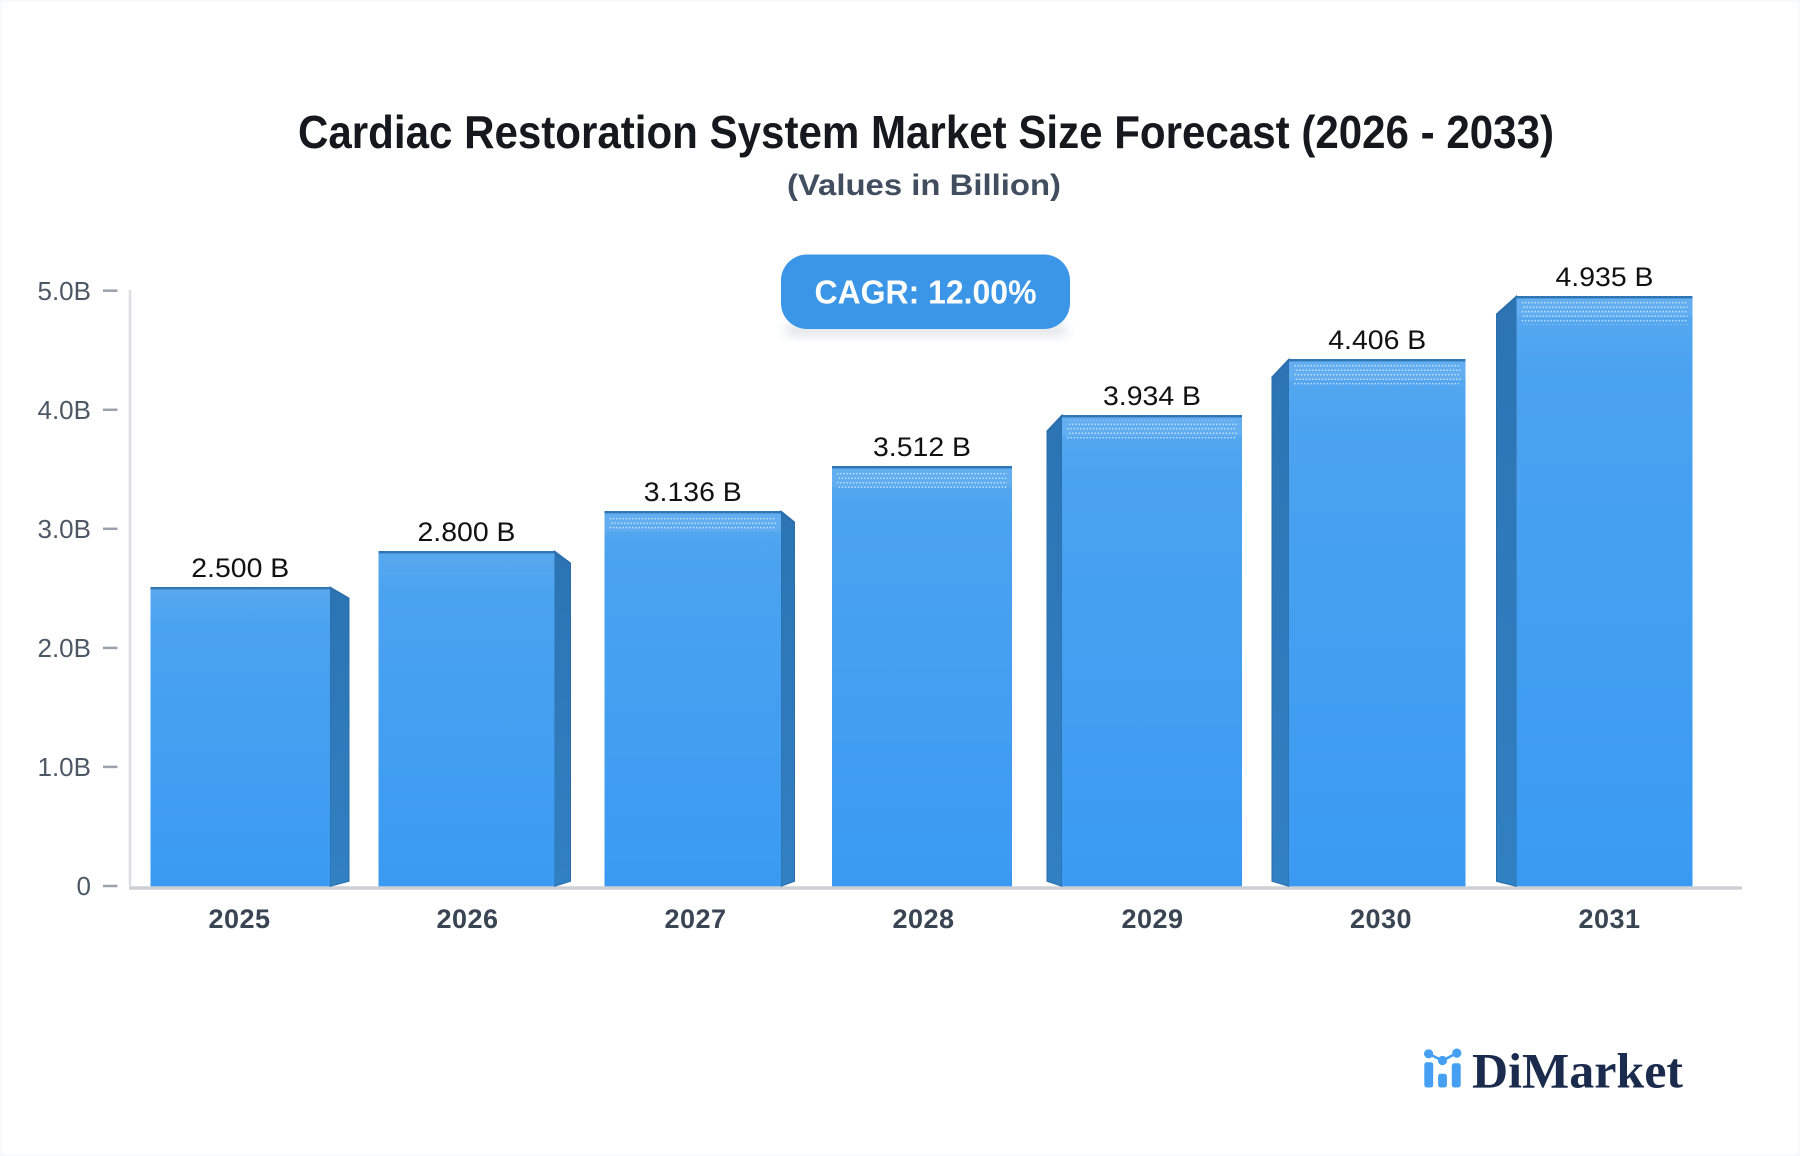  What do you see at coordinates (1605, 277) in the screenshot?
I see `svg-text: 4.935 B` at bounding box center [1605, 277].